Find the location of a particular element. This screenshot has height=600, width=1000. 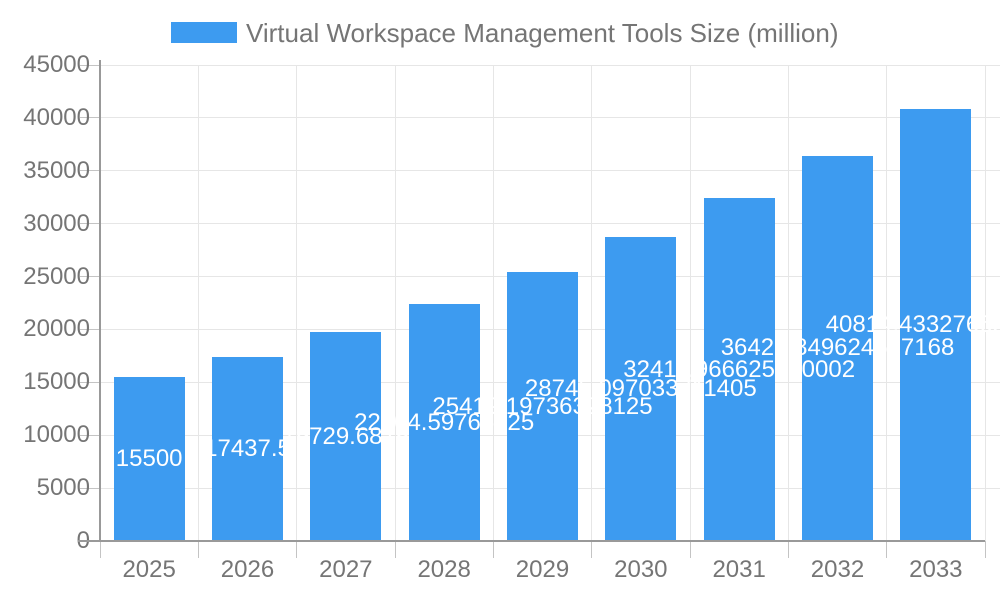

y-tick-label: 20000 is located at coordinates (56, 329).